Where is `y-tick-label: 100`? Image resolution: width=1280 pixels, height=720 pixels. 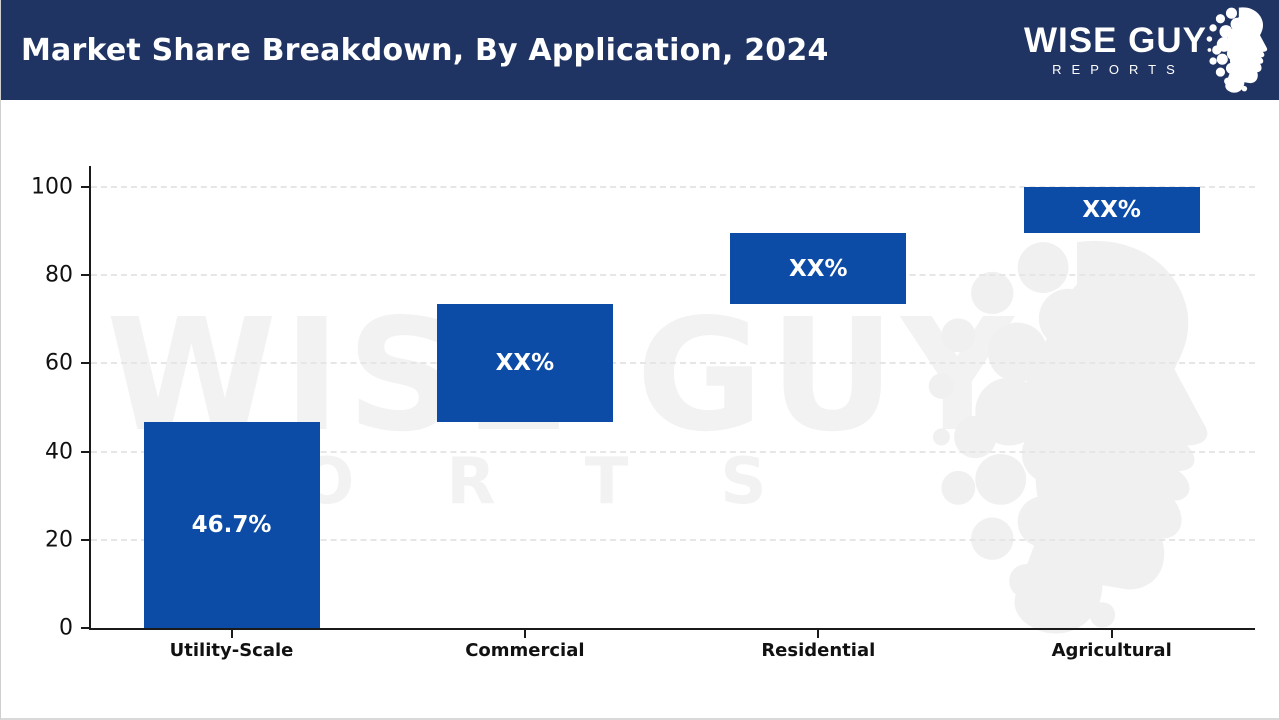 y-tick-label: 100 is located at coordinates (52, 187).